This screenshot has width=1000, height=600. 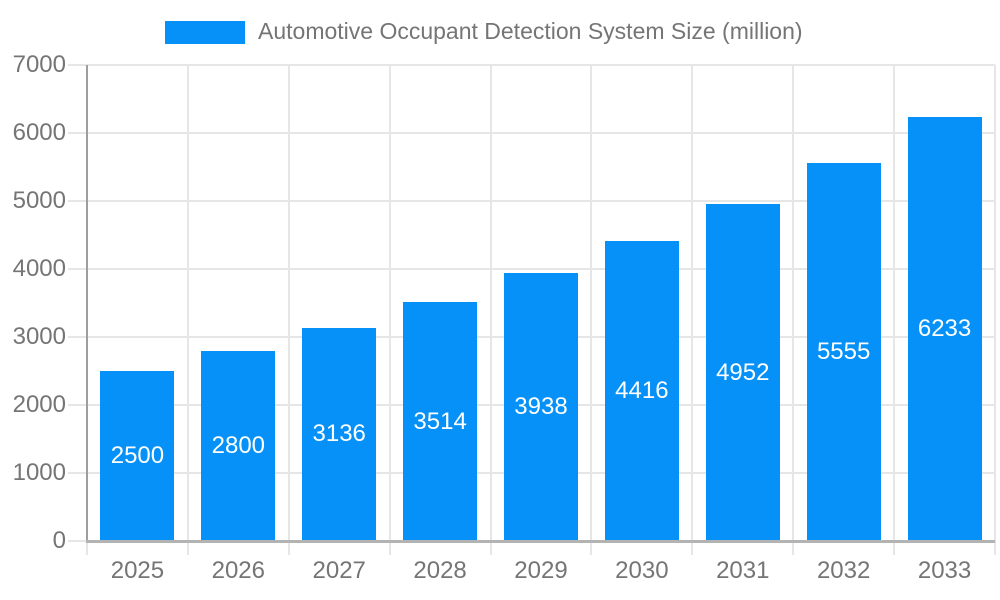 What do you see at coordinates (137, 570) in the screenshot?
I see `x-axis-tick-label: 2025` at bounding box center [137, 570].